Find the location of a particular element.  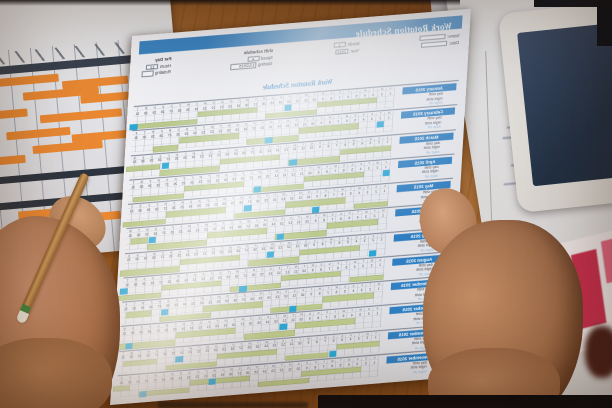

hours-label: Hours is located at coordinates (165, 65).